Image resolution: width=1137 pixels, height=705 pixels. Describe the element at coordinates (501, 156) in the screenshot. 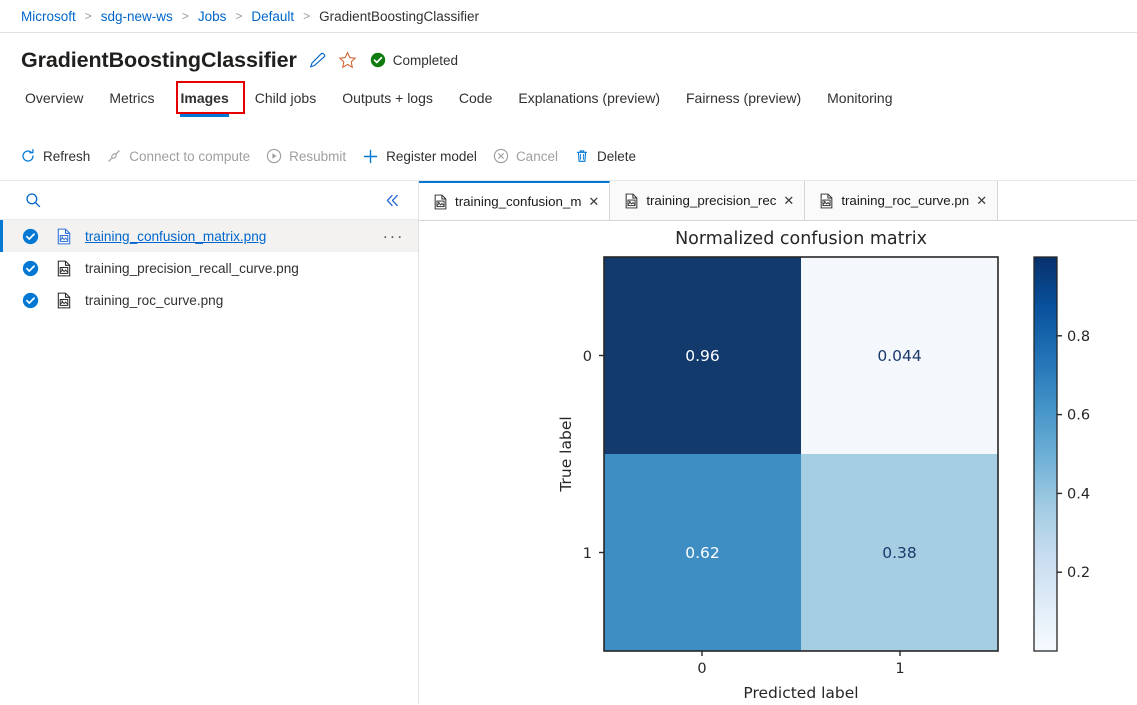

I see `cancel-circle-icon` at that location.